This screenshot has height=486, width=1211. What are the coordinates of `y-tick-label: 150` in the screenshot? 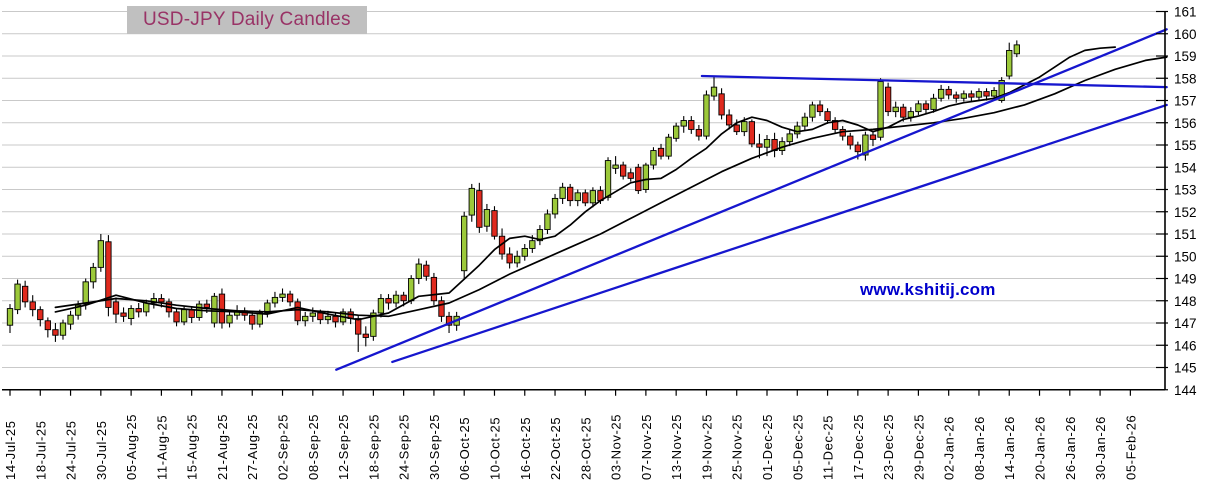 It's located at (1185, 256).